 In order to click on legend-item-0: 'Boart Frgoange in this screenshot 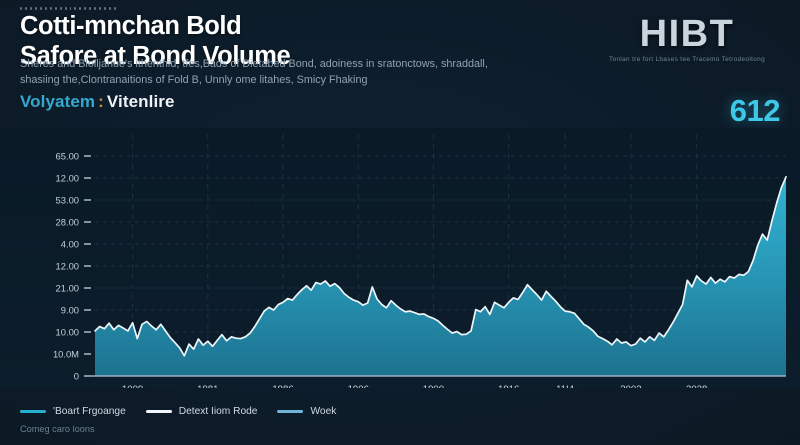, I will do `click(73, 411)`.